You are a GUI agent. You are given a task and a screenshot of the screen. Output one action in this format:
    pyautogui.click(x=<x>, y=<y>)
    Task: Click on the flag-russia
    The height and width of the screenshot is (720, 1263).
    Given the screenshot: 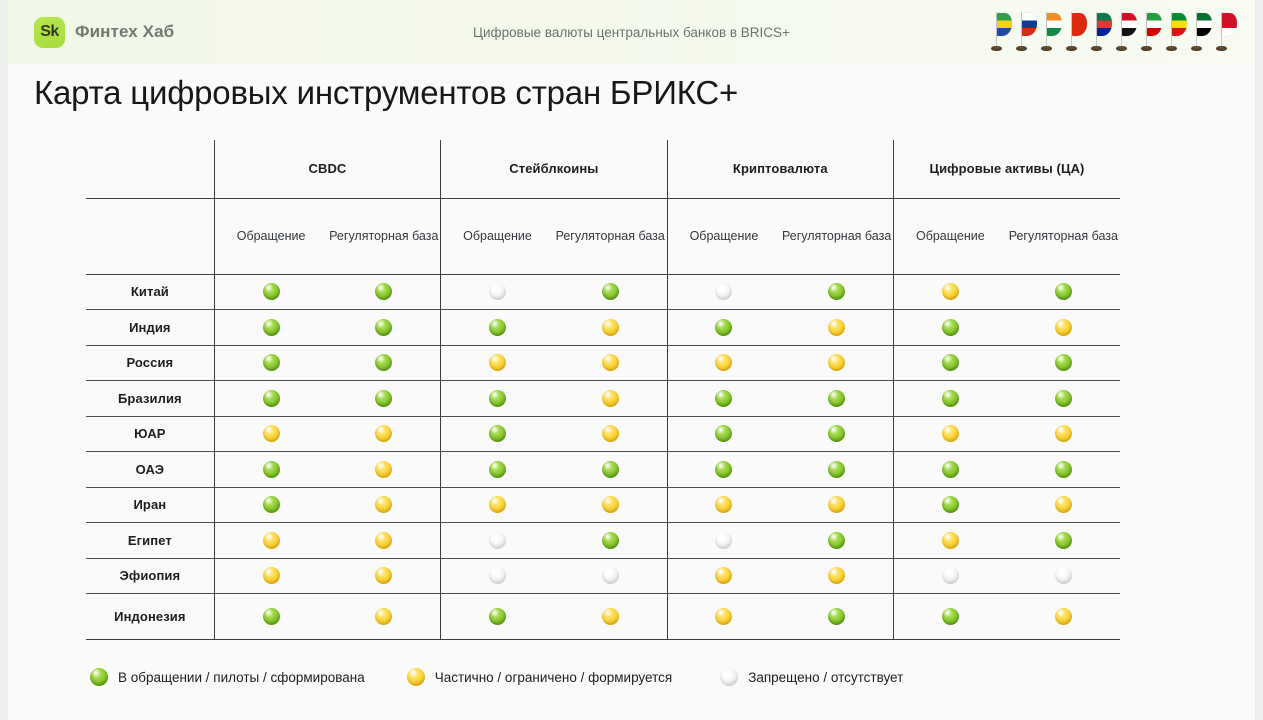 What is the action you would take?
    pyautogui.click(x=1025, y=33)
    